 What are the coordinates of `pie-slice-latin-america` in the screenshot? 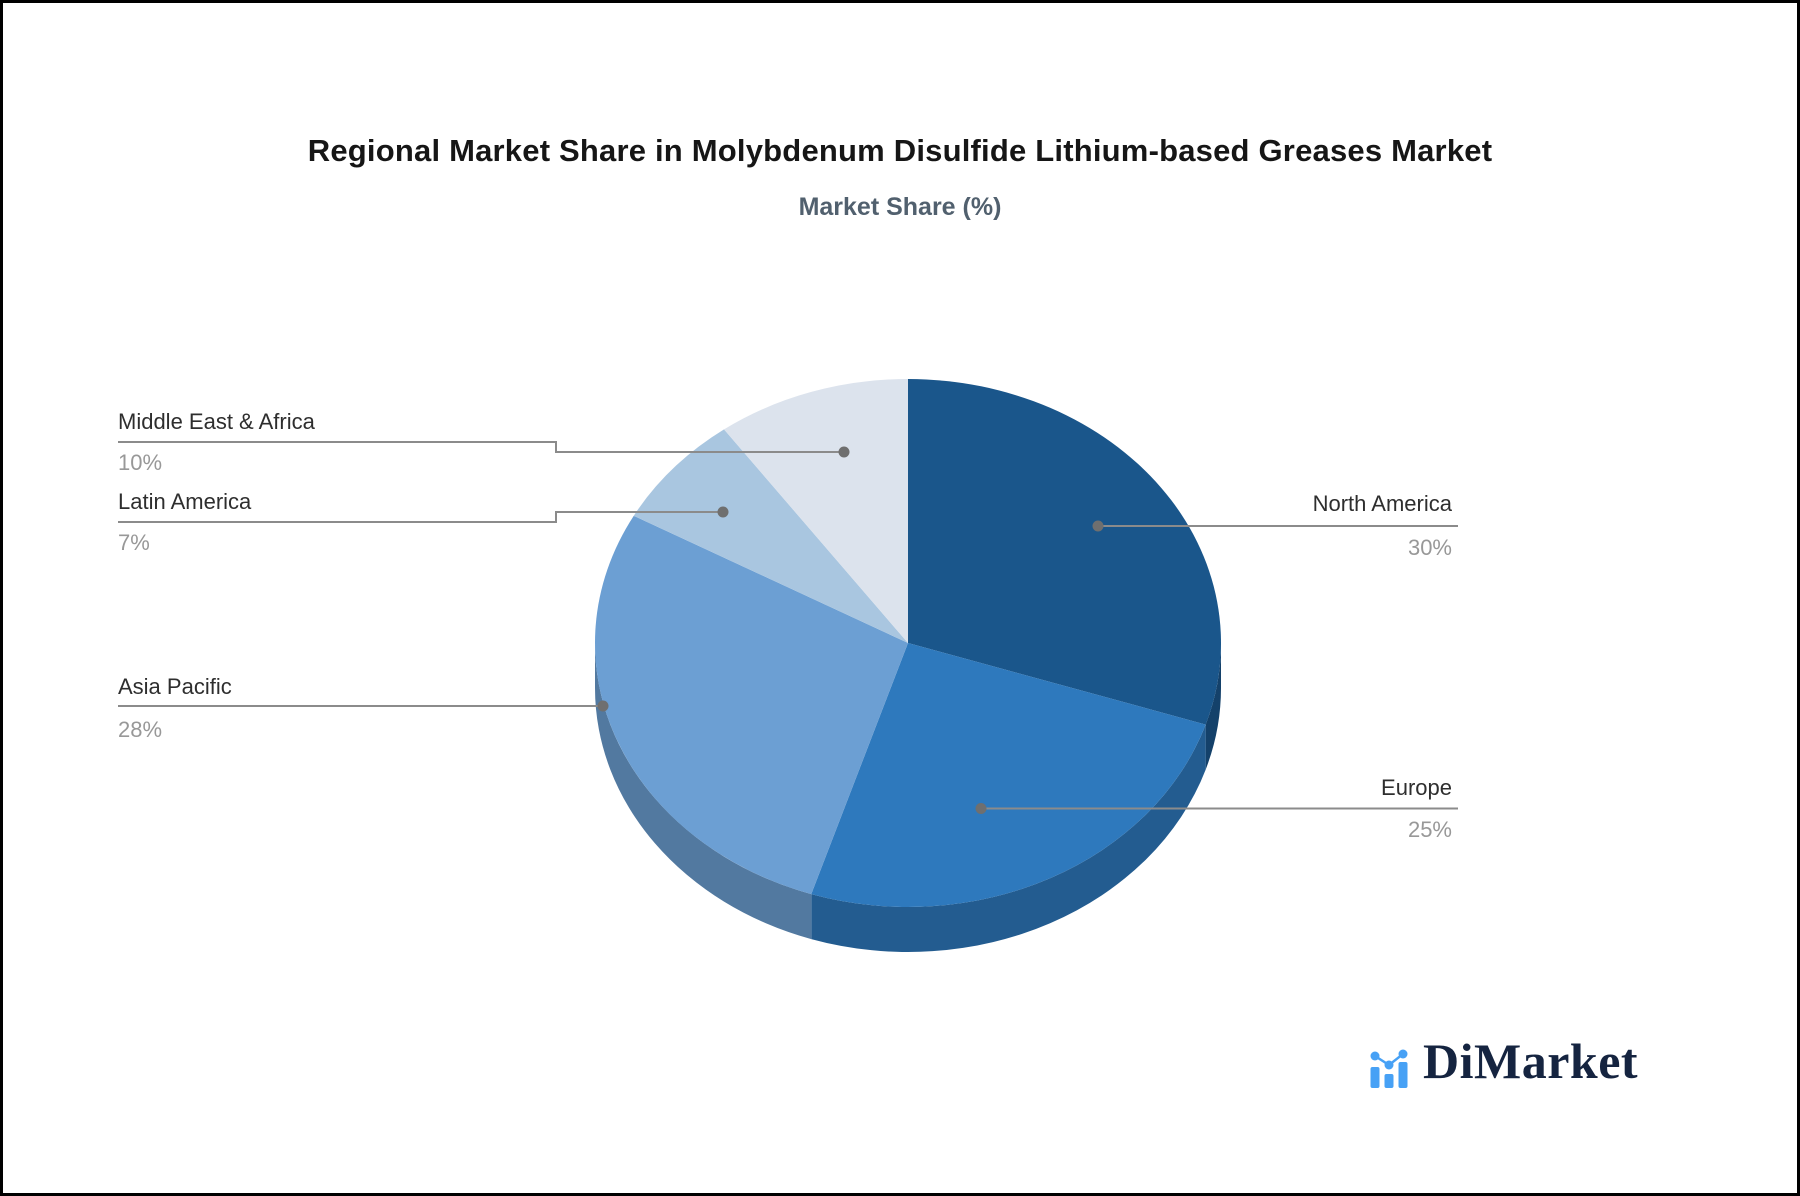 It's located at (770, 536).